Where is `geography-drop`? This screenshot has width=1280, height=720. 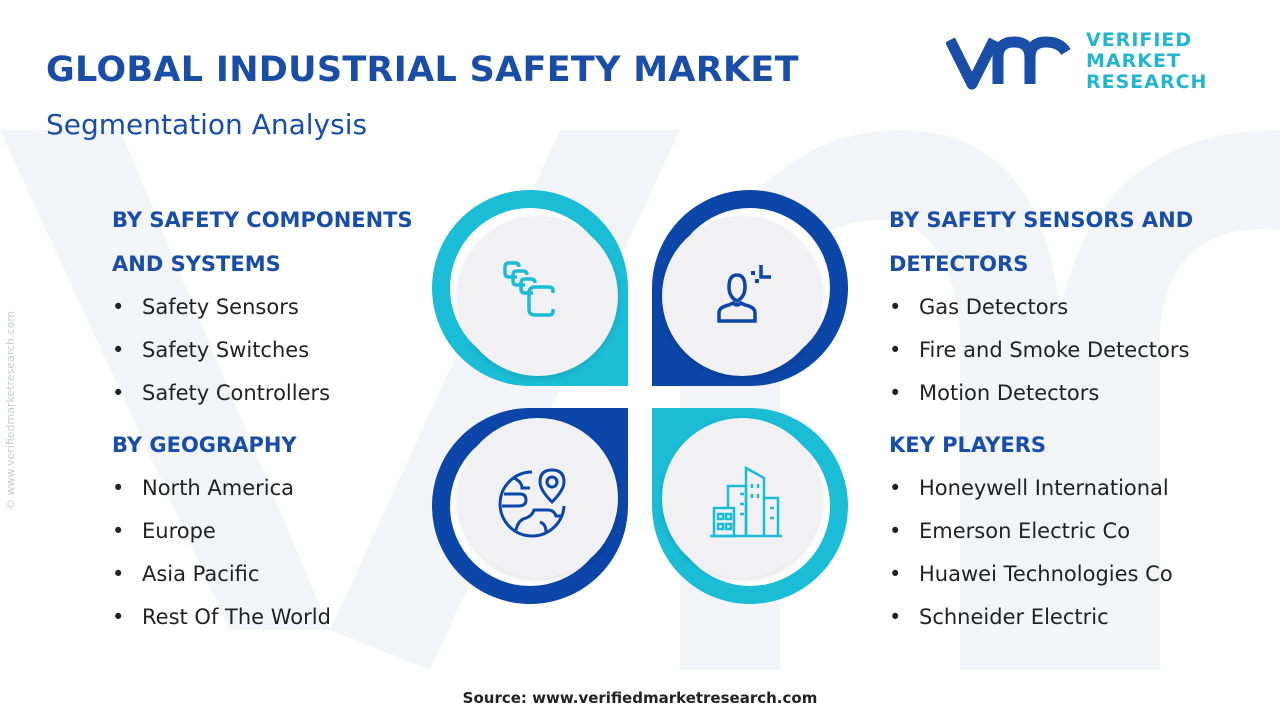 geography-drop is located at coordinates (530, 506).